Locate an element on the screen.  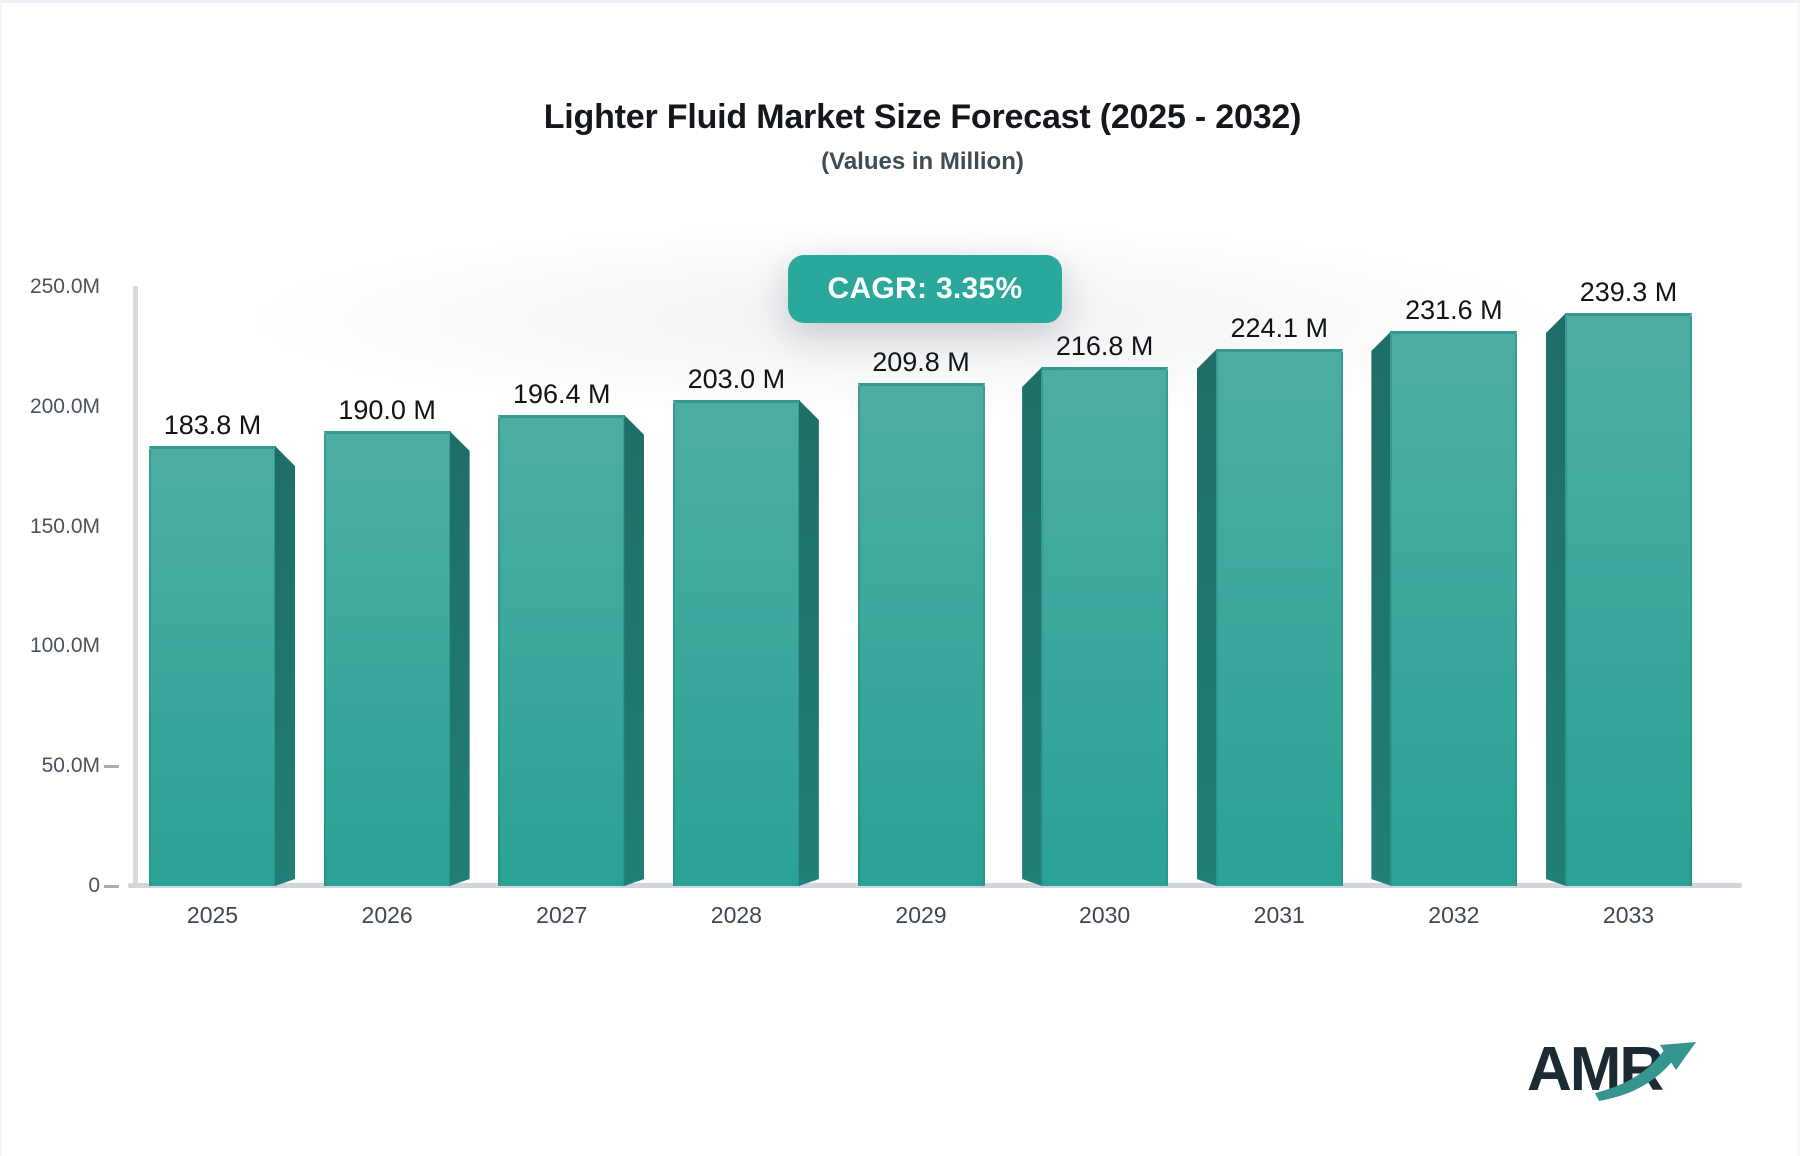
x-axis-tick-label: 2031 is located at coordinates (1279, 915).